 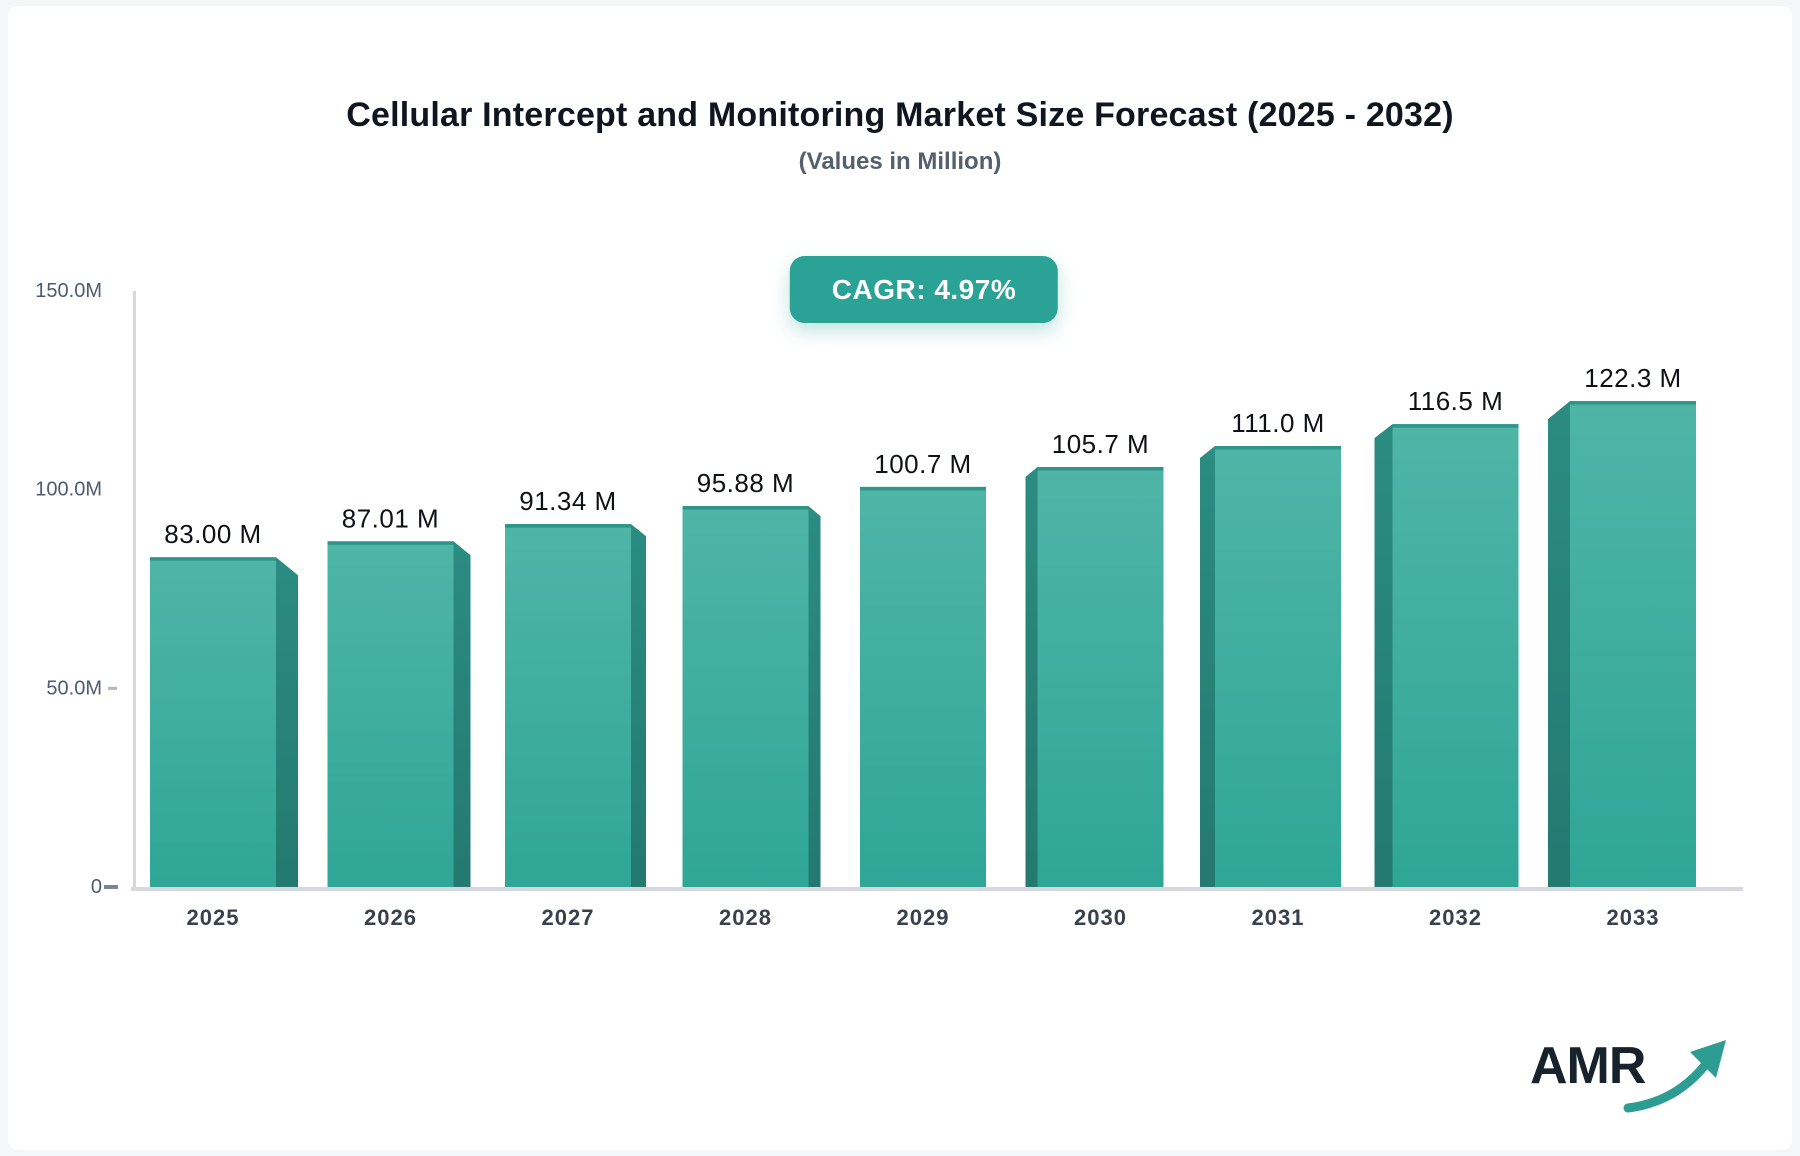 I want to click on bar-value-label: 116.5 M, so click(x=1456, y=401).